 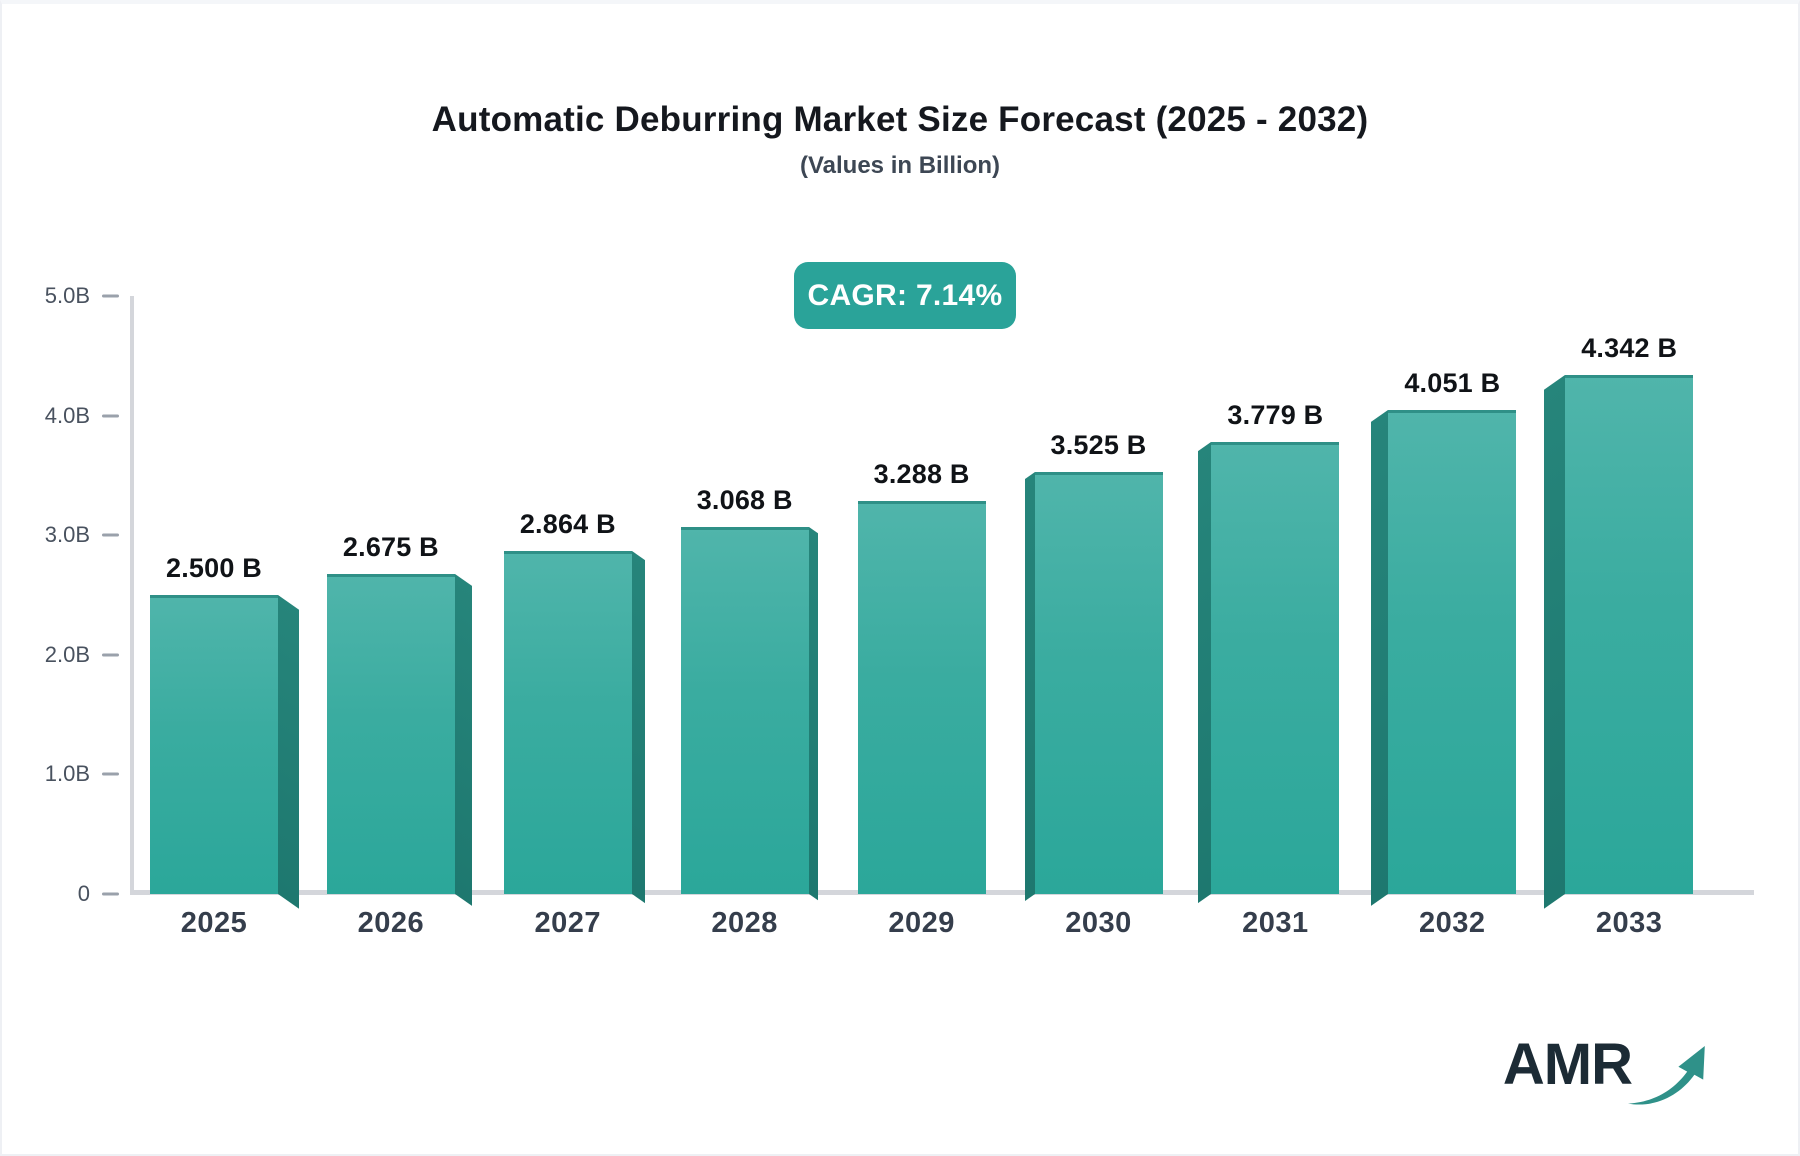 I want to click on bar-2026, so click(x=390, y=734).